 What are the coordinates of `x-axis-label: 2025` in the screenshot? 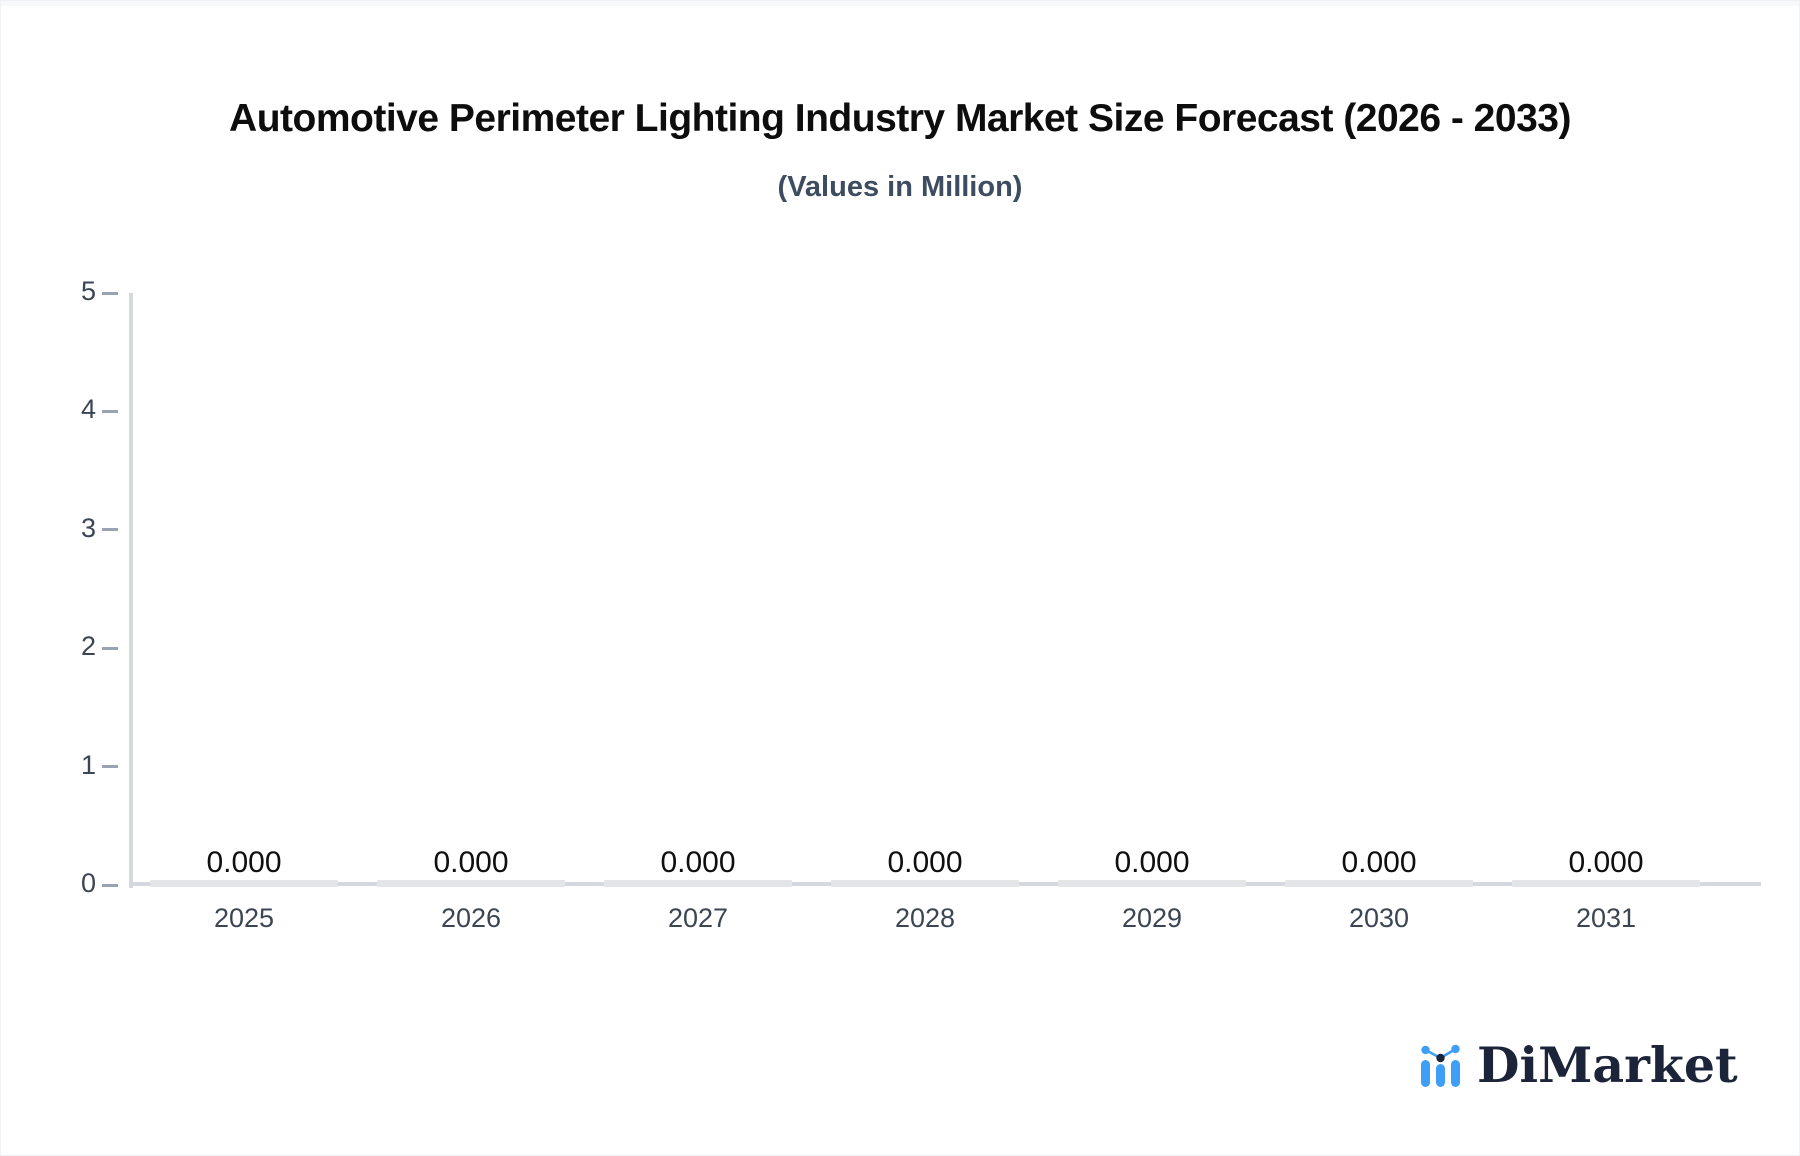 It's located at (244, 918).